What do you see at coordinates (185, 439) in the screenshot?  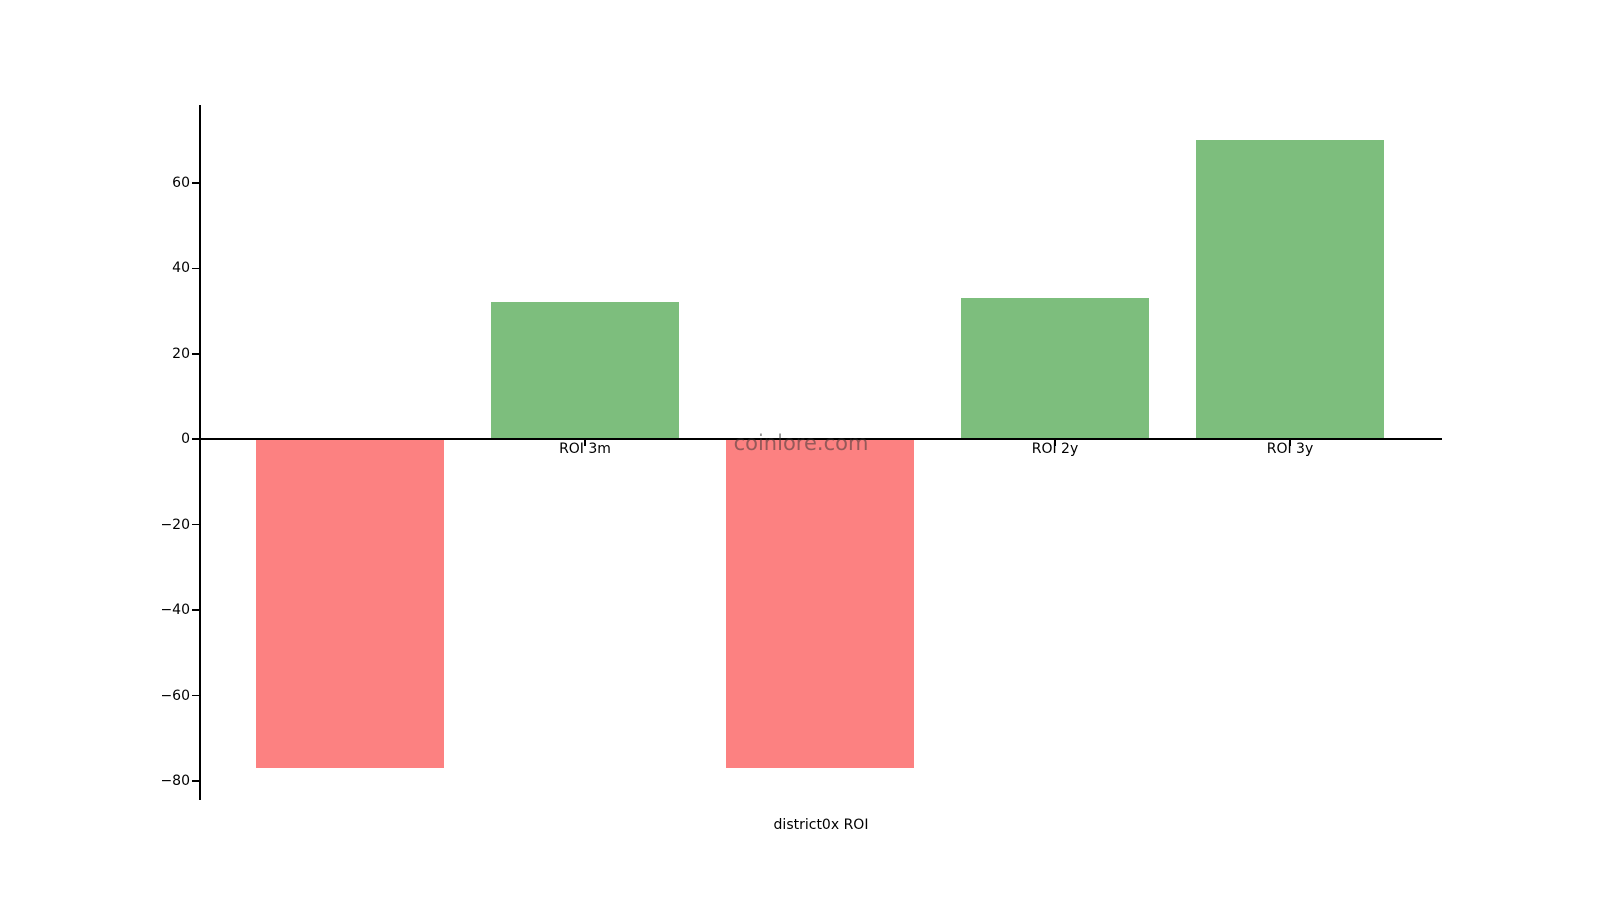 I see `y-tick-label: 0` at bounding box center [185, 439].